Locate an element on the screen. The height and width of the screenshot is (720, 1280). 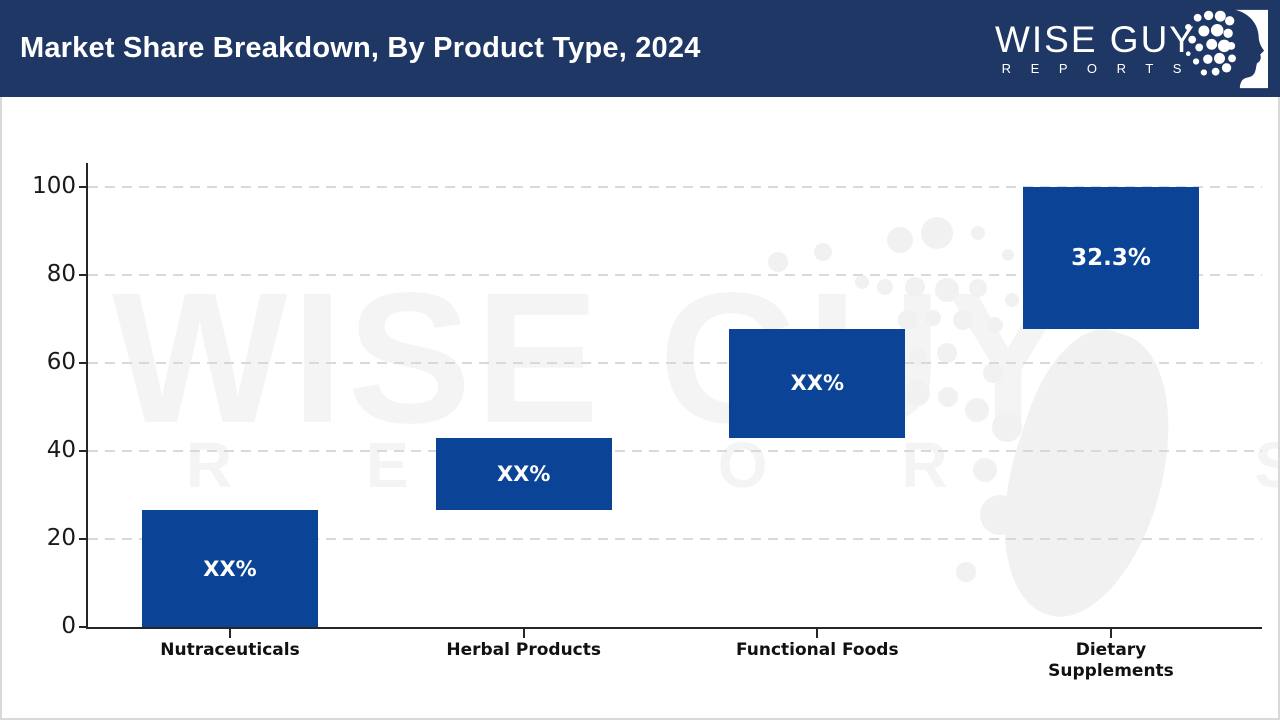
logo-wordmark: WISE GUY is located at coordinates (1095, 39).